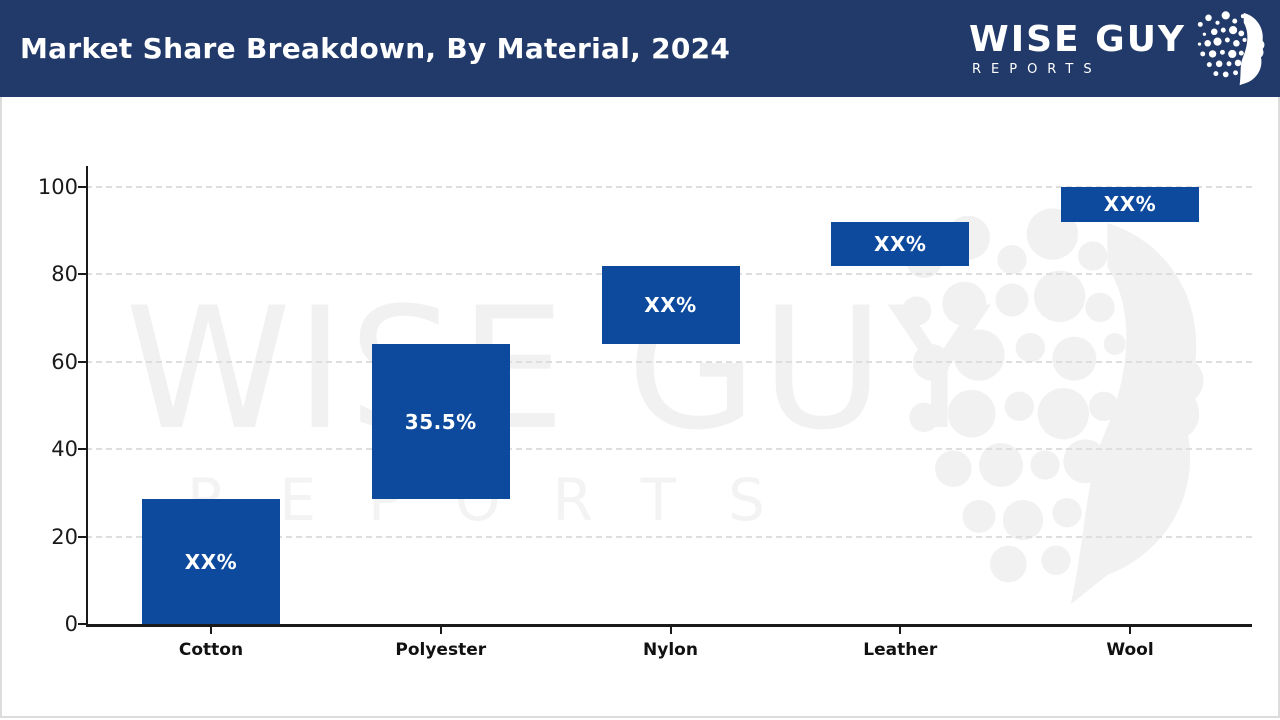  What do you see at coordinates (1077, 39) in the screenshot?
I see `logo-wordmark-line1: WISE GUY` at bounding box center [1077, 39].